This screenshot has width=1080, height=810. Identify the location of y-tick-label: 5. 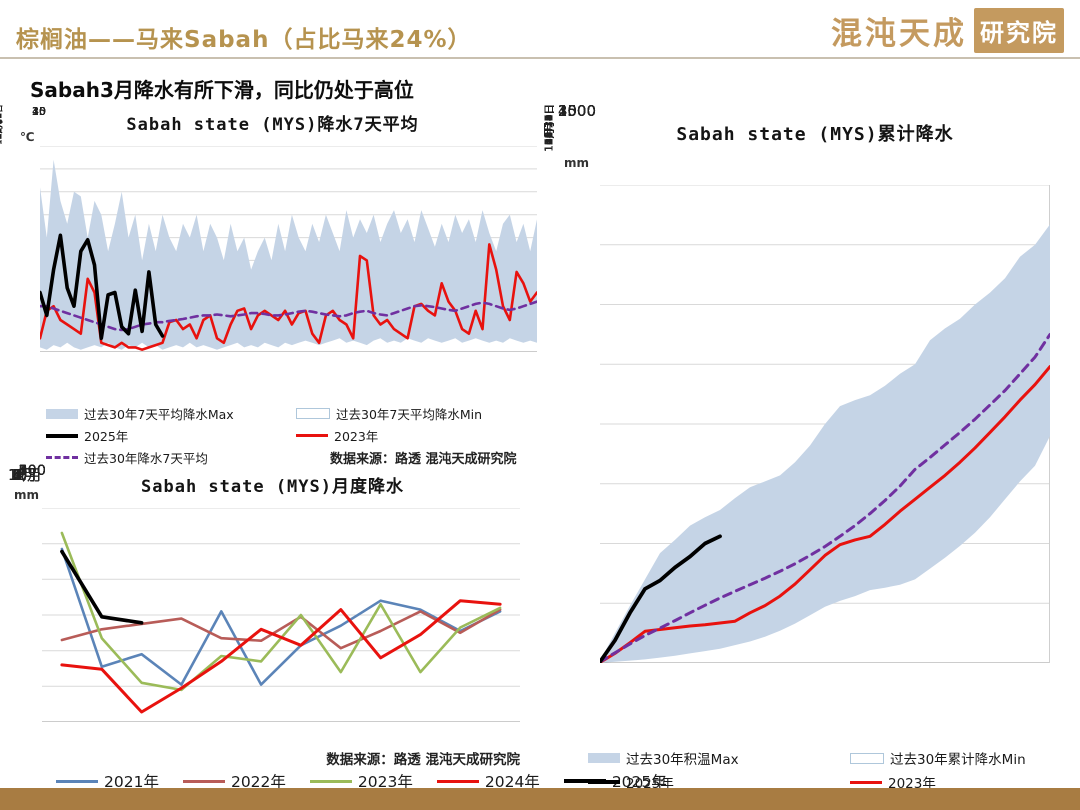
(42, 111).